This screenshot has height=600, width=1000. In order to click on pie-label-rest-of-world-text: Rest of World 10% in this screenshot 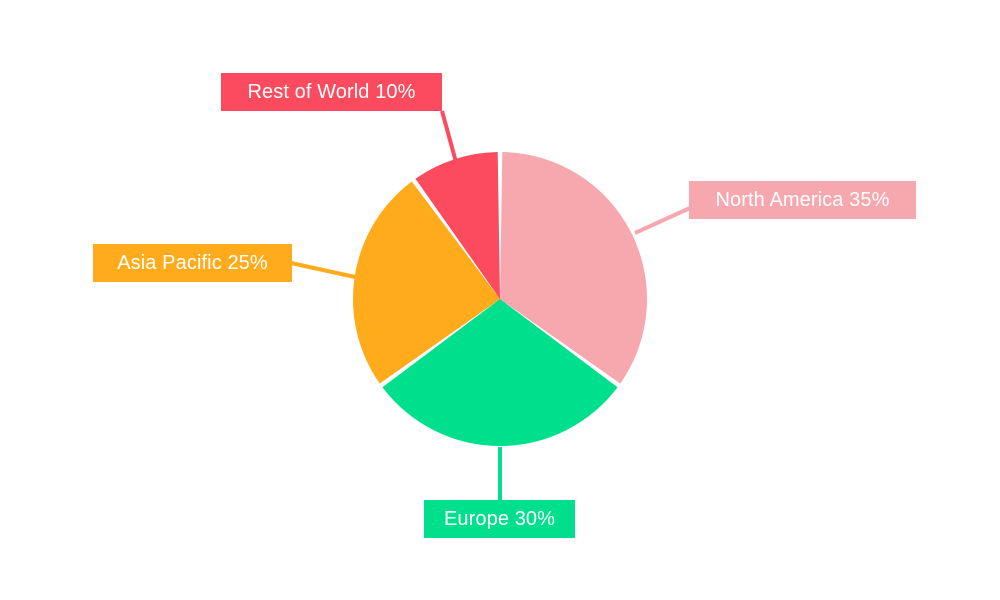, I will do `click(331, 92)`.